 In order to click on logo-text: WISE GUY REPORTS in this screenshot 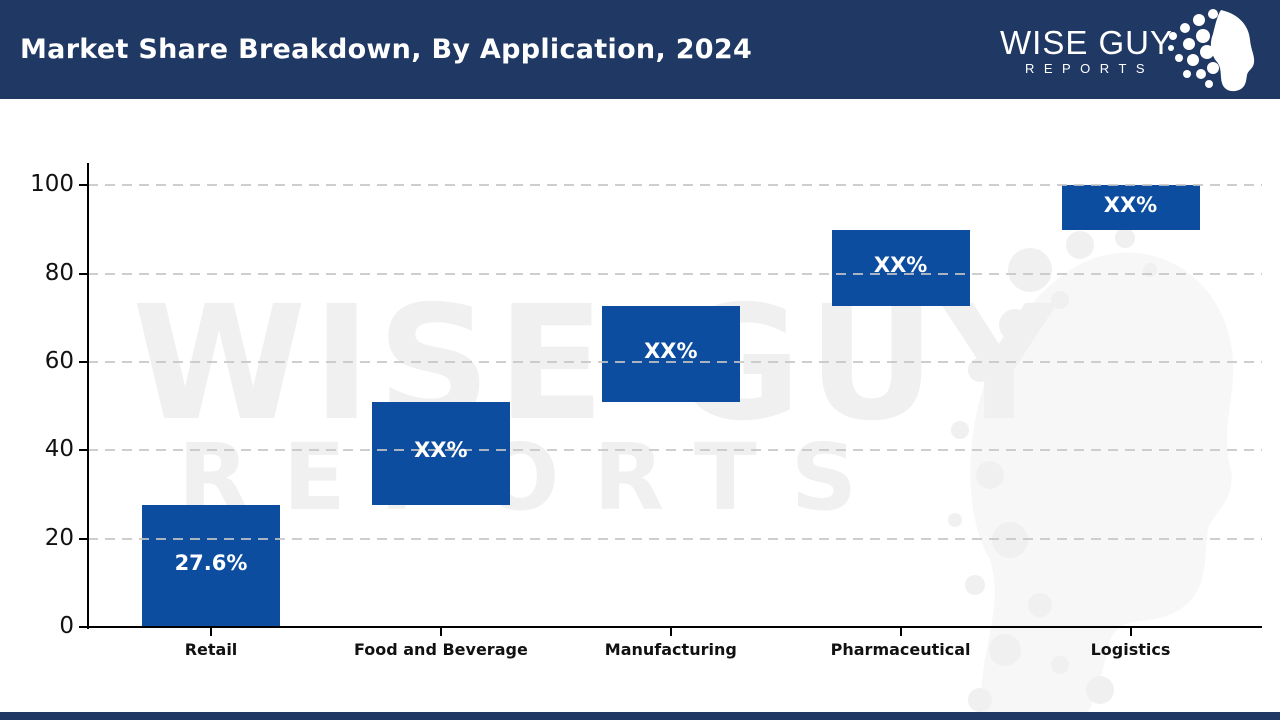, I will do `click(1086, 50)`.